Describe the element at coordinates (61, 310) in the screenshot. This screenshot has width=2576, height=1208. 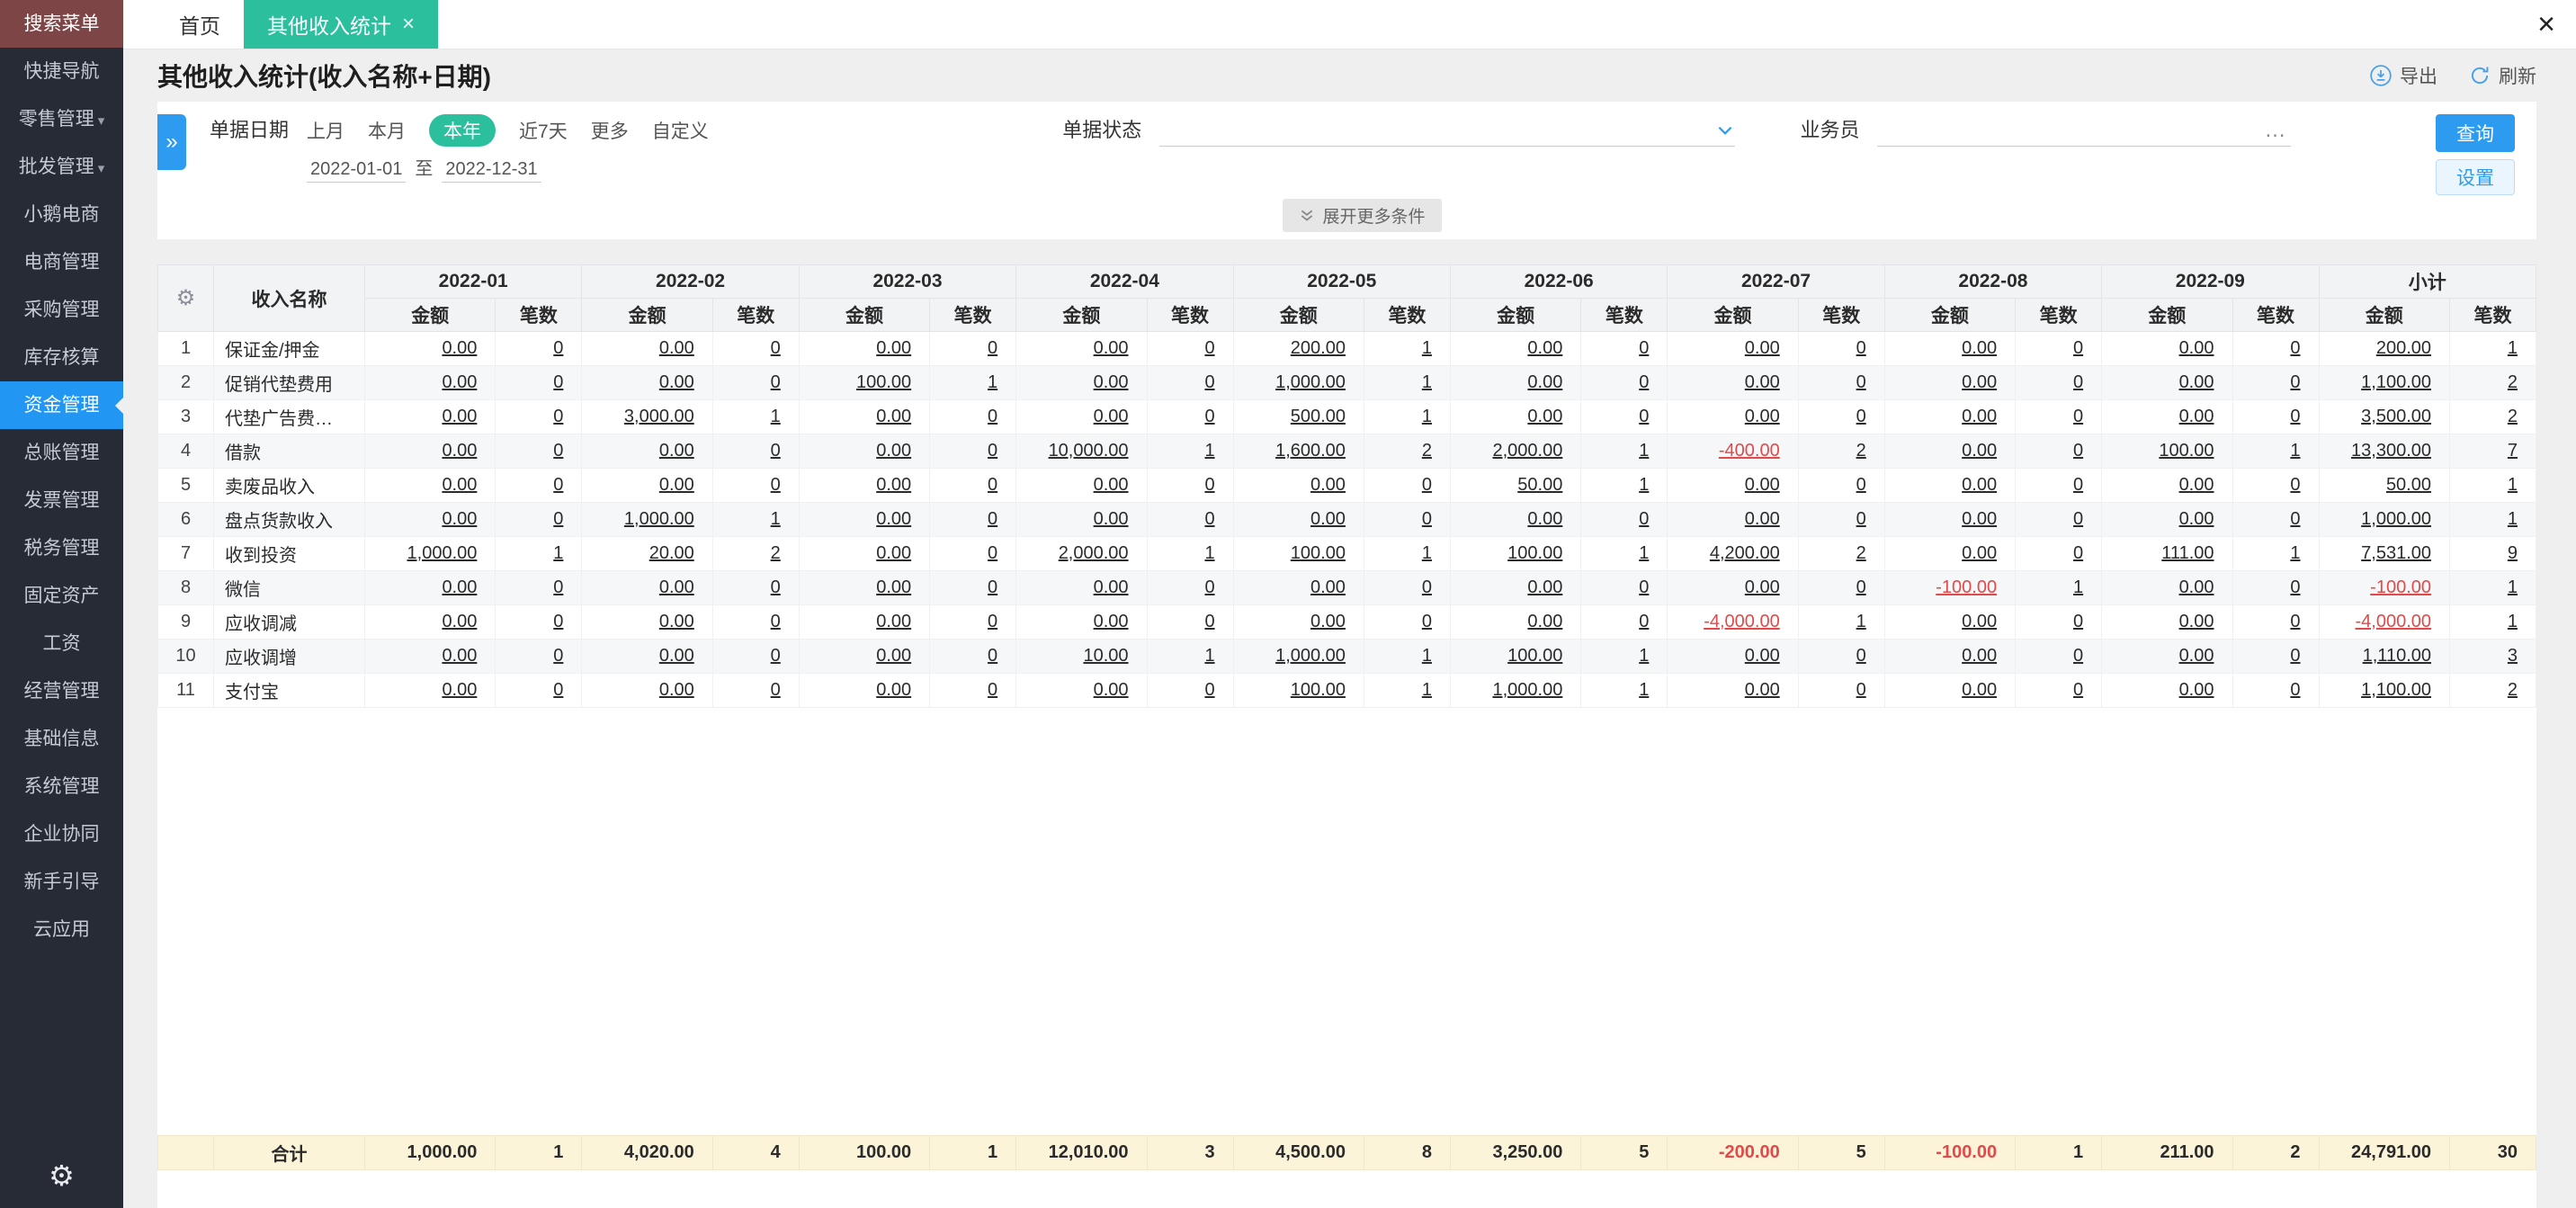
I see `sidebar-item: 采购管理` at that location.